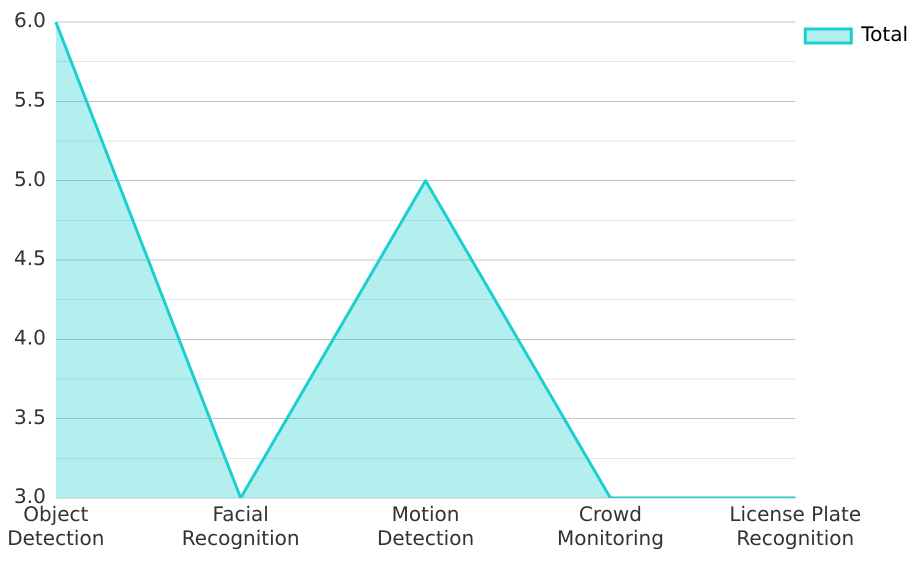  I want to click on y-tick-label: 4.0, so click(30, 338).